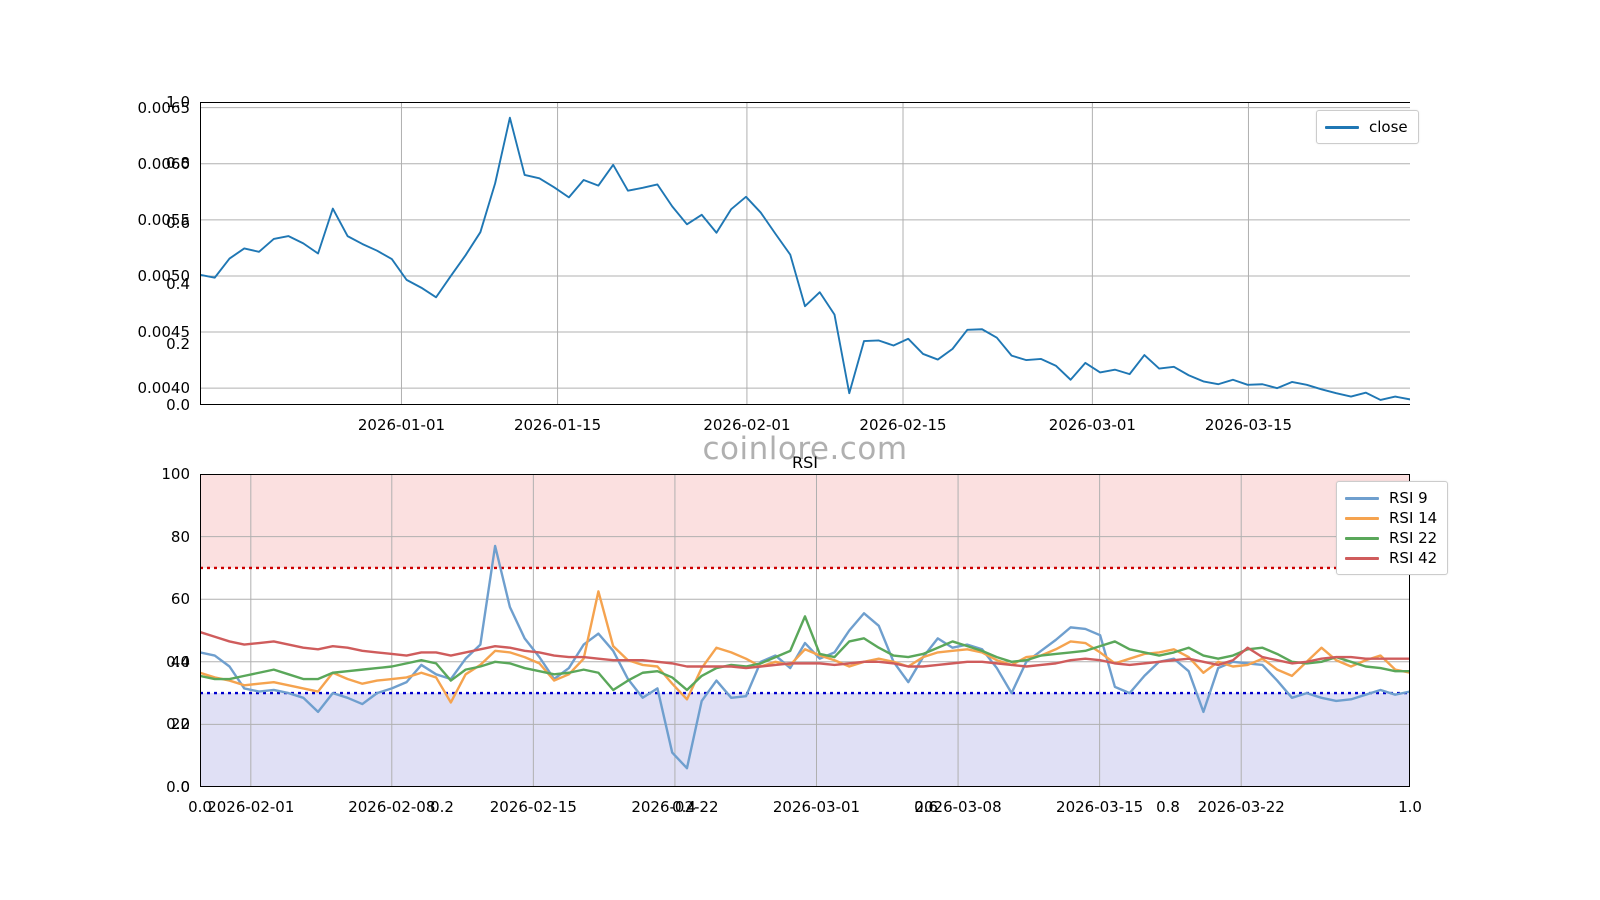 This screenshot has width=1600, height=900. What do you see at coordinates (533, 807) in the screenshot?
I see `rsi-x-tick: 2026-02-15` at bounding box center [533, 807].